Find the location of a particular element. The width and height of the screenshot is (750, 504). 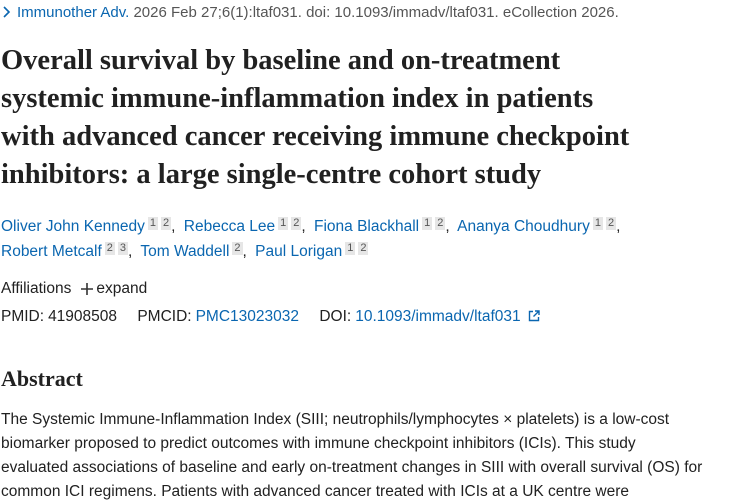

affiliations-label: Affiliations is located at coordinates (36, 288).